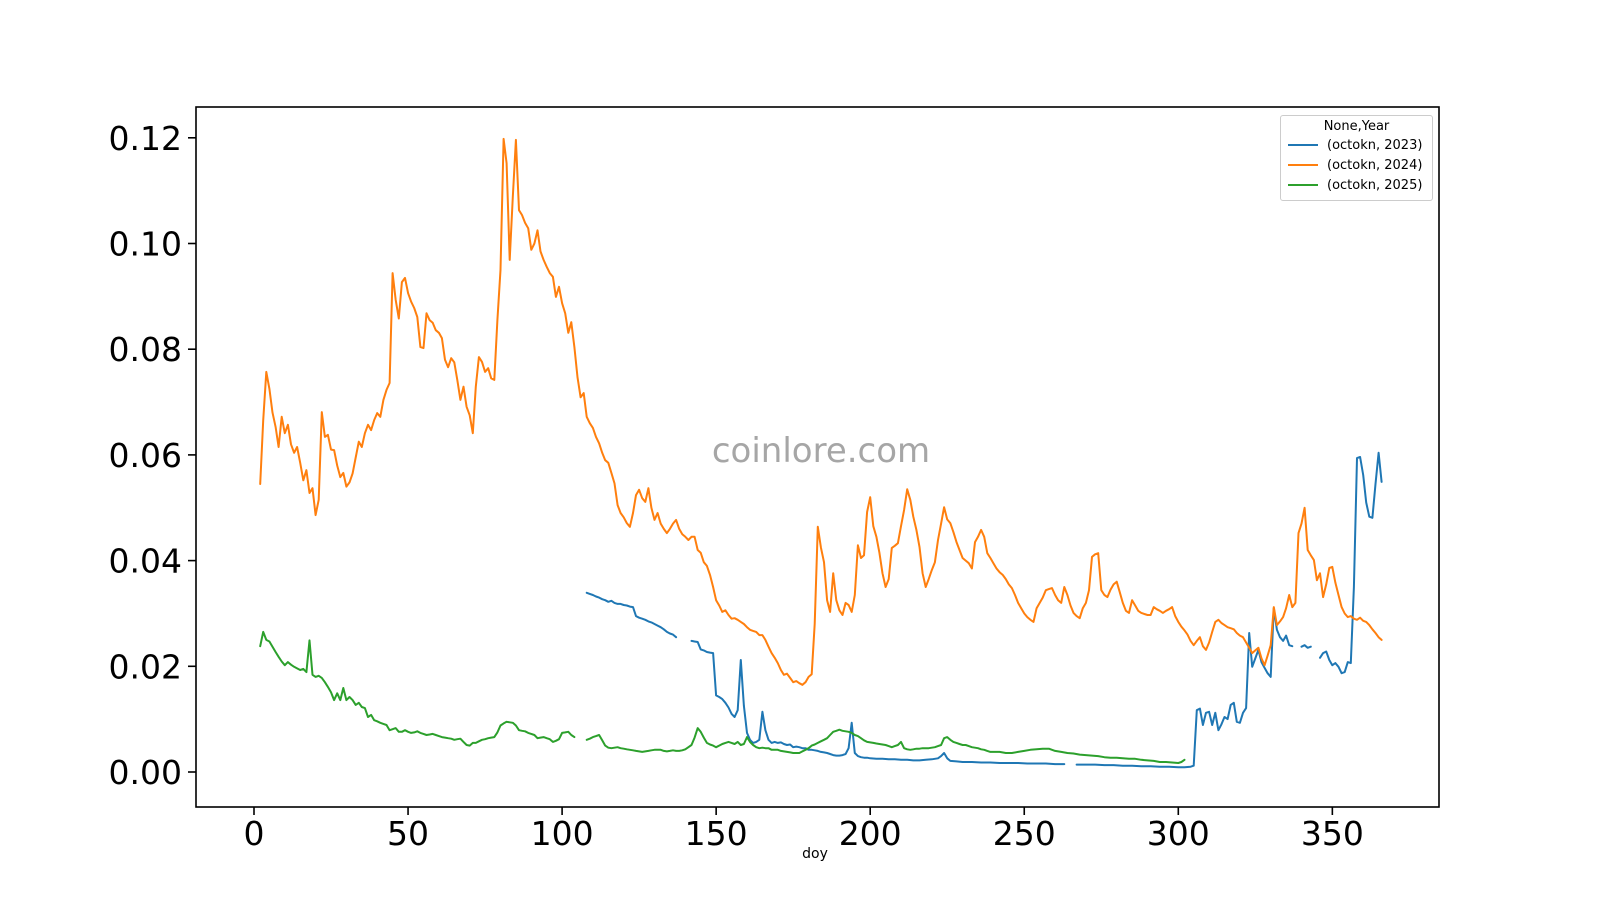 The height and width of the screenshot is (900, 1600). Describe the element at coordinates (870, 833) in the screenshot. I see `x-tick-label: 200` at that location.